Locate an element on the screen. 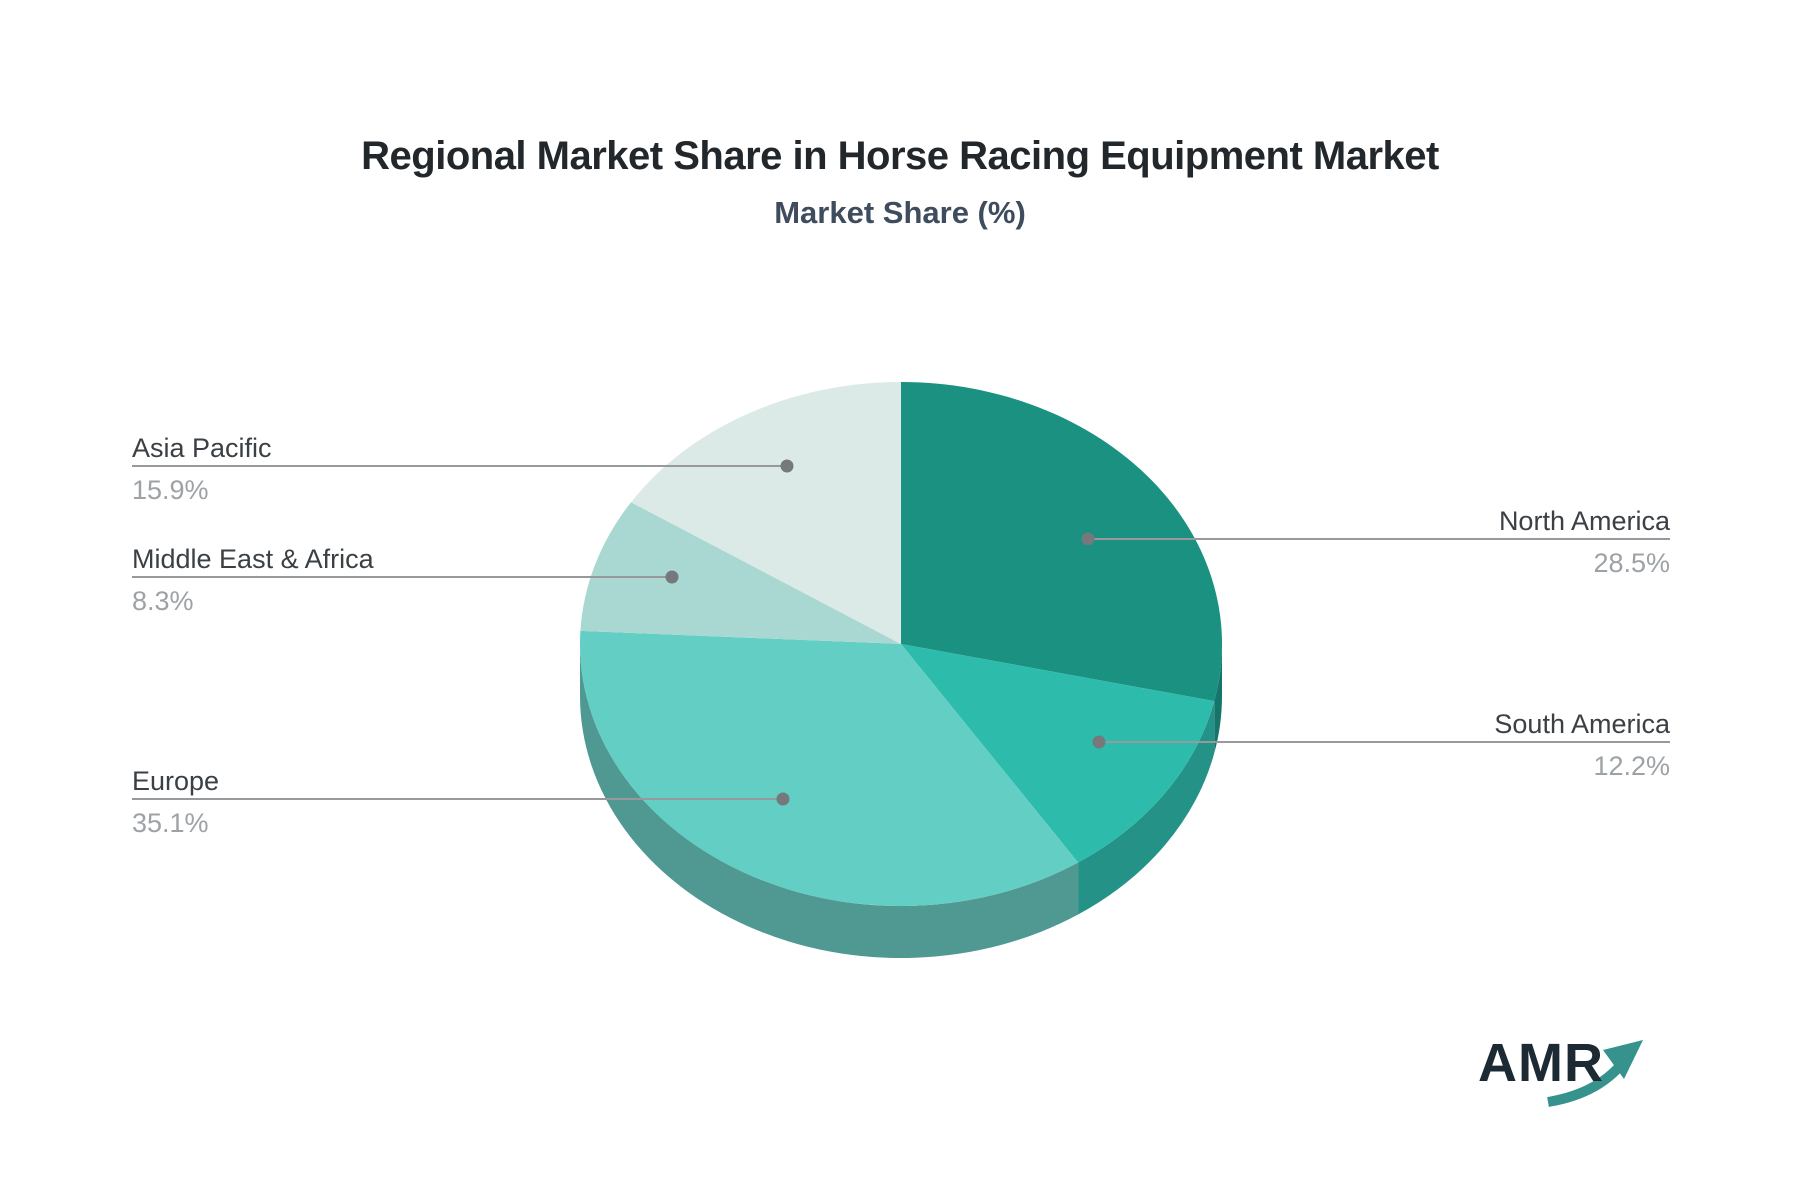  callout-middle-east-africa: Middle East & Africa 8.3% is located at coordinates (253, 580).